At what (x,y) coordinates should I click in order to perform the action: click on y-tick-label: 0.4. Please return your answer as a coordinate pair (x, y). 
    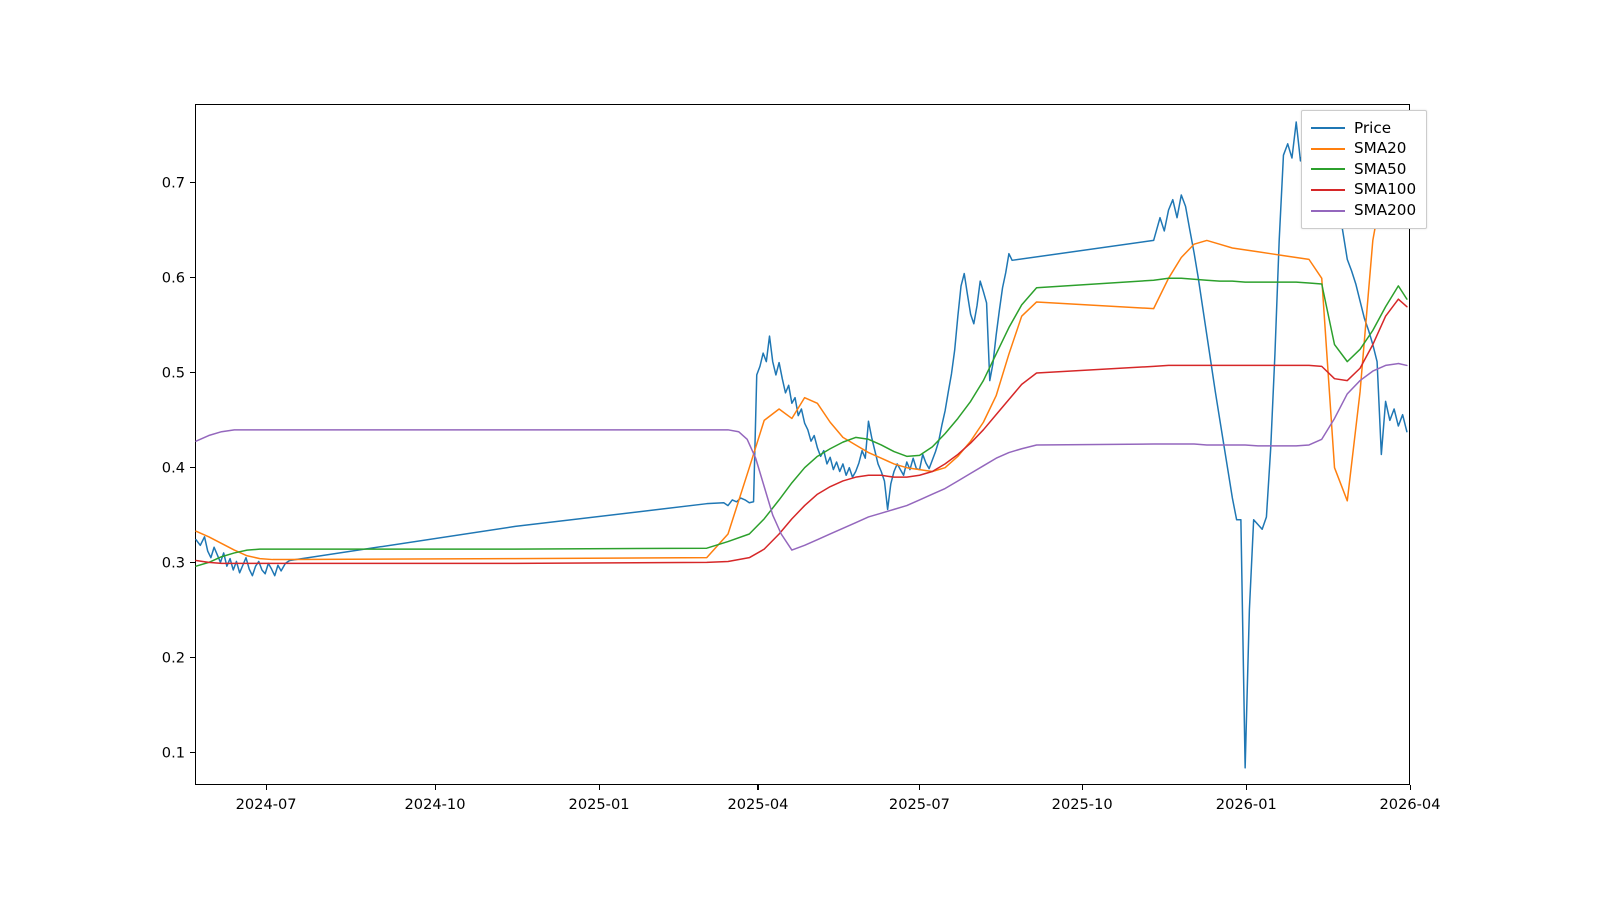
    Looking at the image, I should click on (173, 468).